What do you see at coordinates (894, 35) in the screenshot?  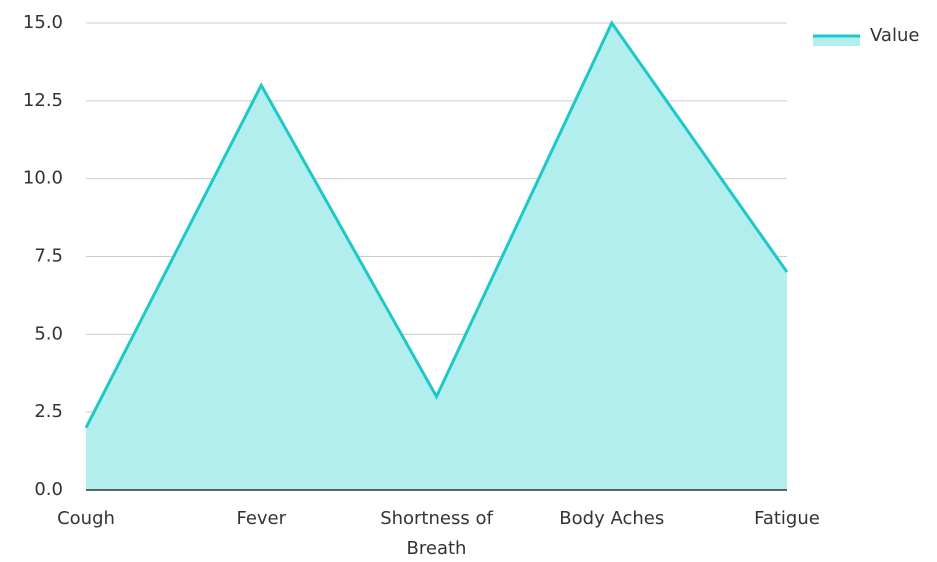 I see `legend-label: Value` at bounding box center [894, 35].